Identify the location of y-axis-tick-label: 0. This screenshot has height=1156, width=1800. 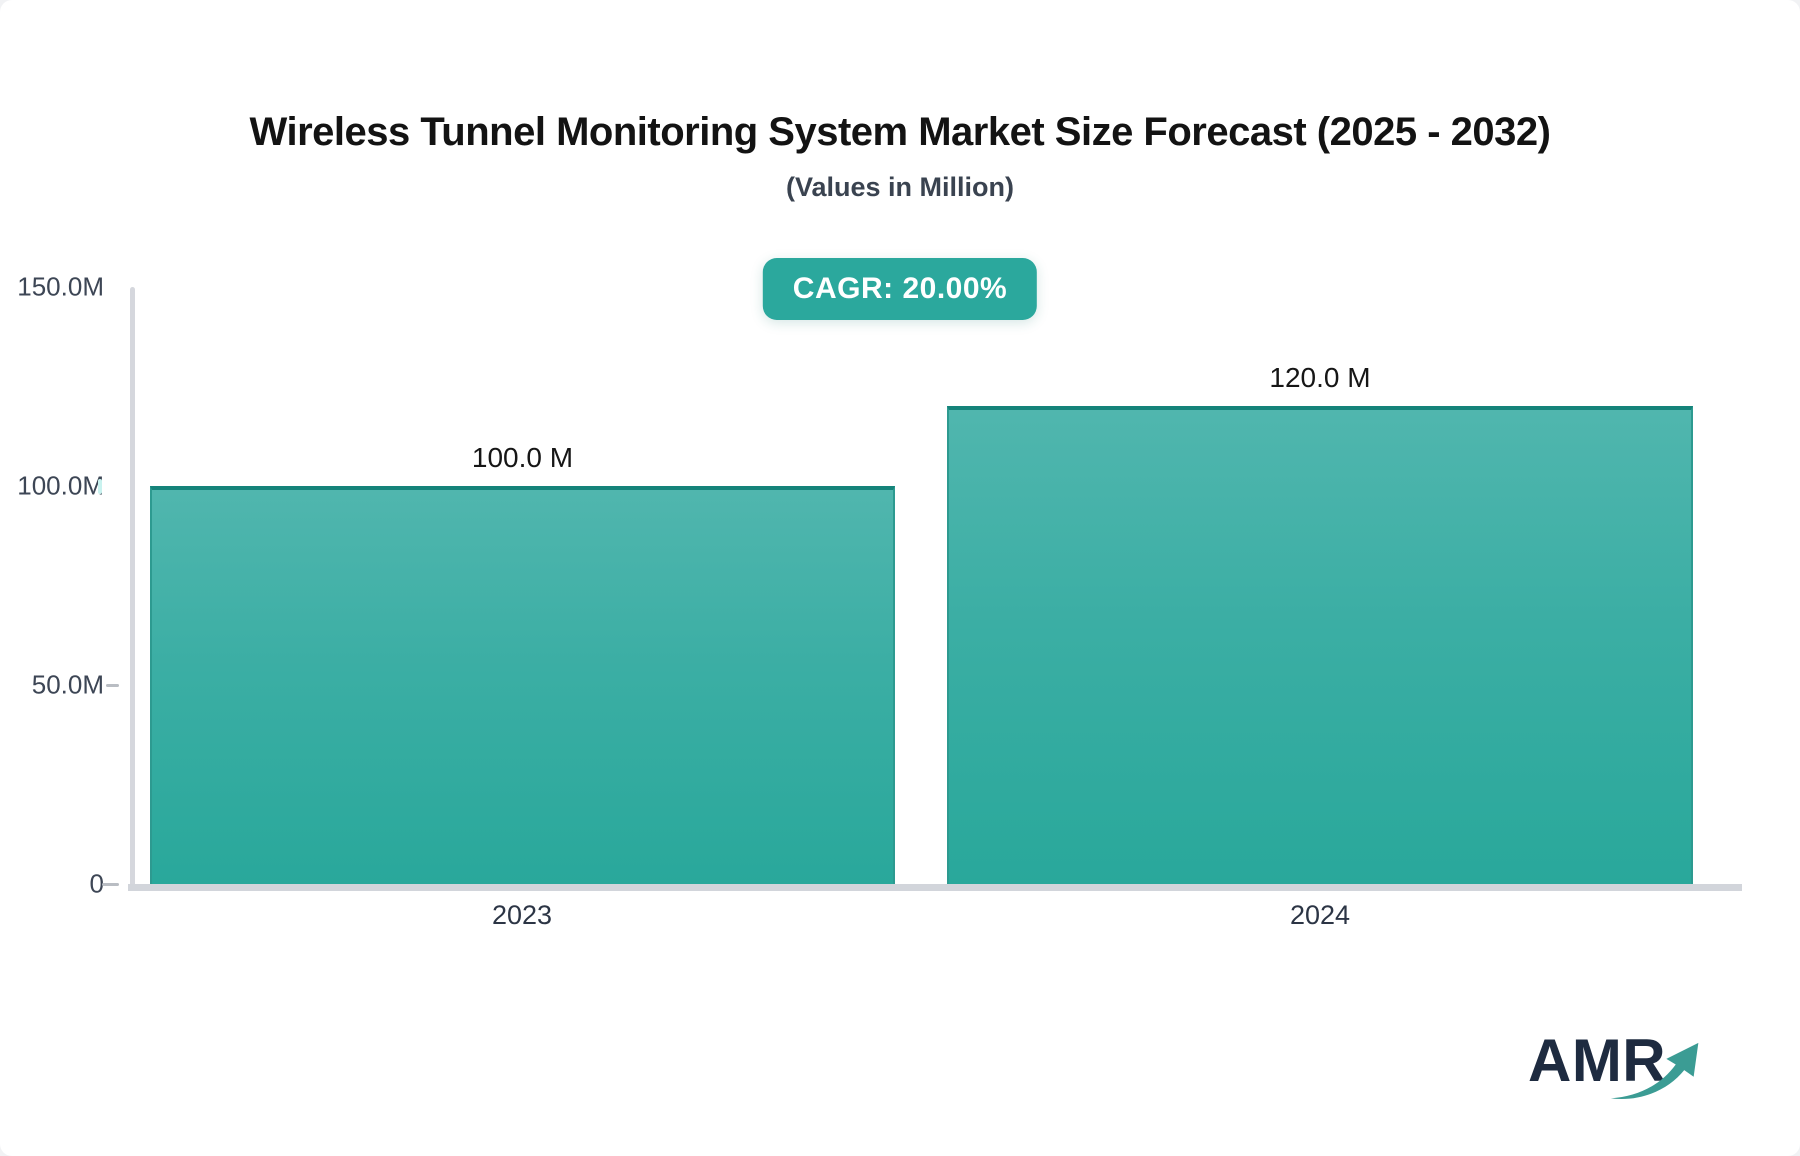
(96, 883).